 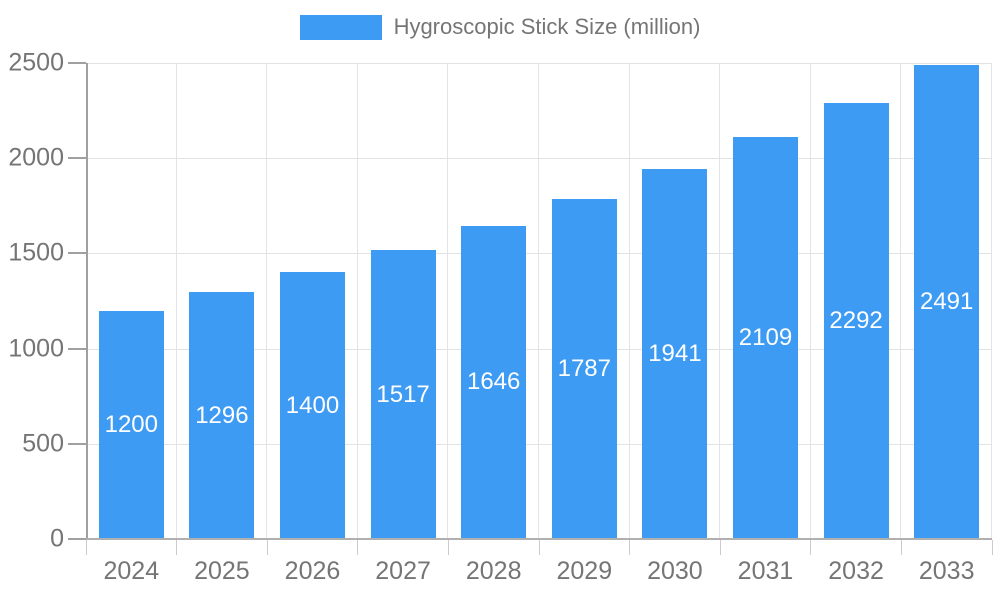 I want to click on bar-value-label: 1517, so click(x=403, y=394).